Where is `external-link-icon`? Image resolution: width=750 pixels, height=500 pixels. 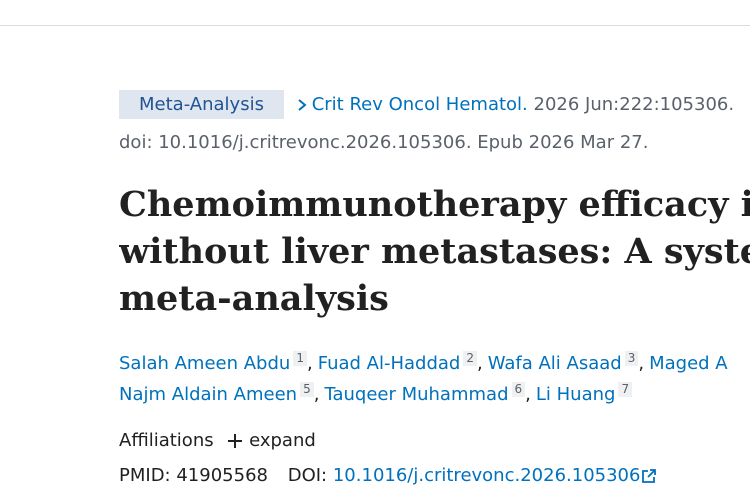
external-link-icon is located at coordinates (649, 476).